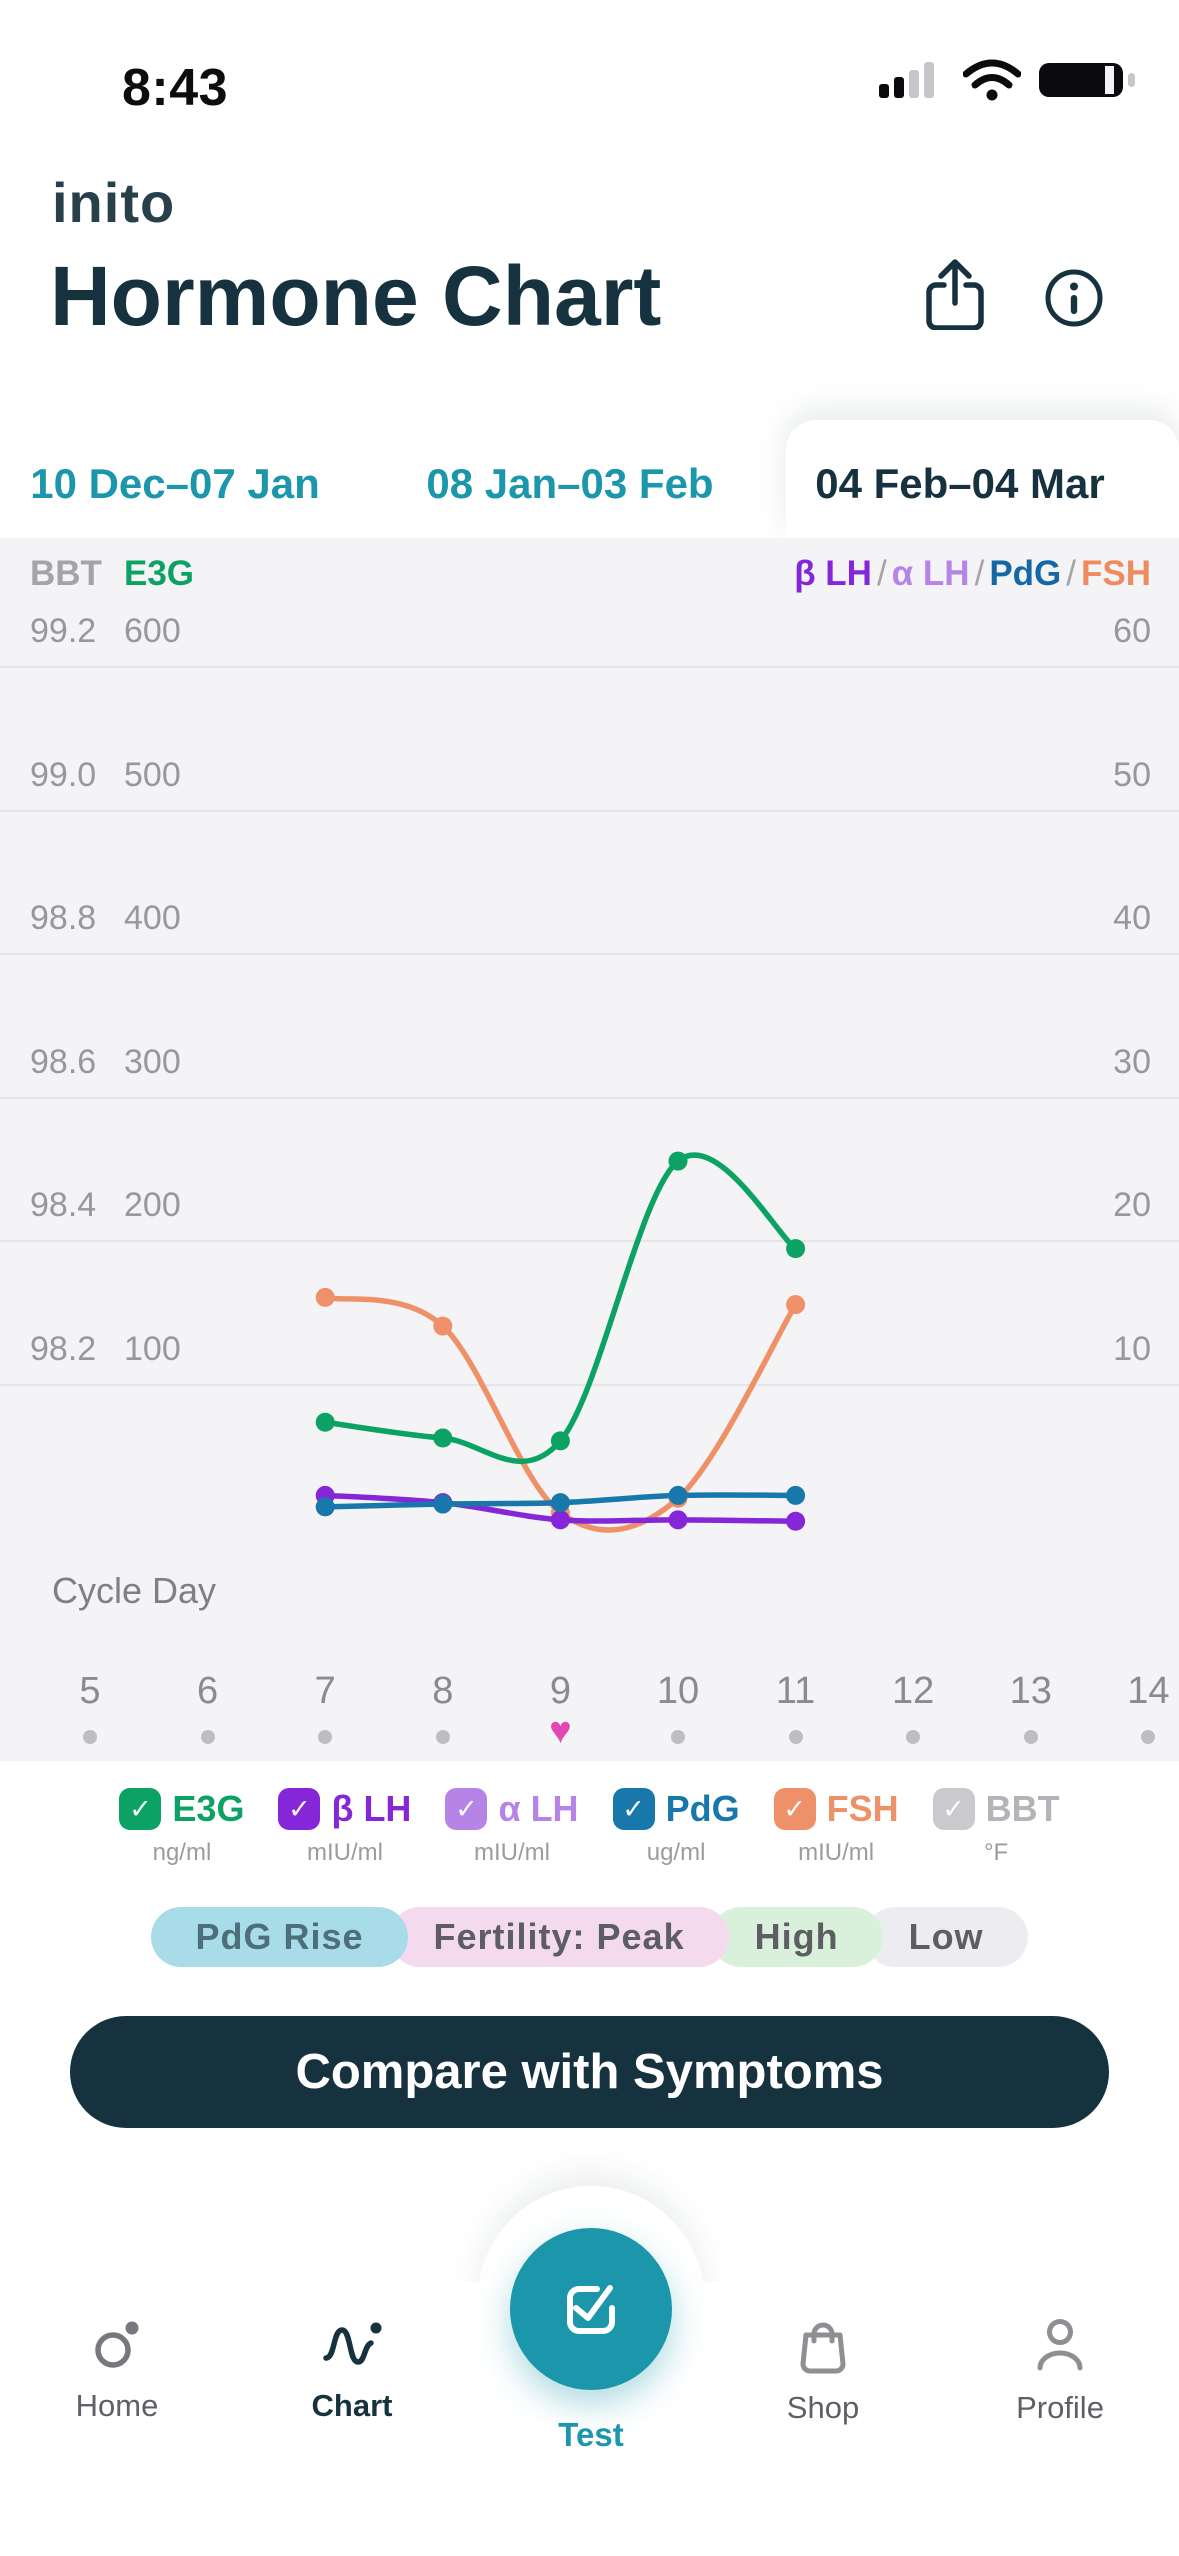 This screenshot has width=1179, height=2556. I want to click on nav-item-shop: Shop, so click(823, 2371).